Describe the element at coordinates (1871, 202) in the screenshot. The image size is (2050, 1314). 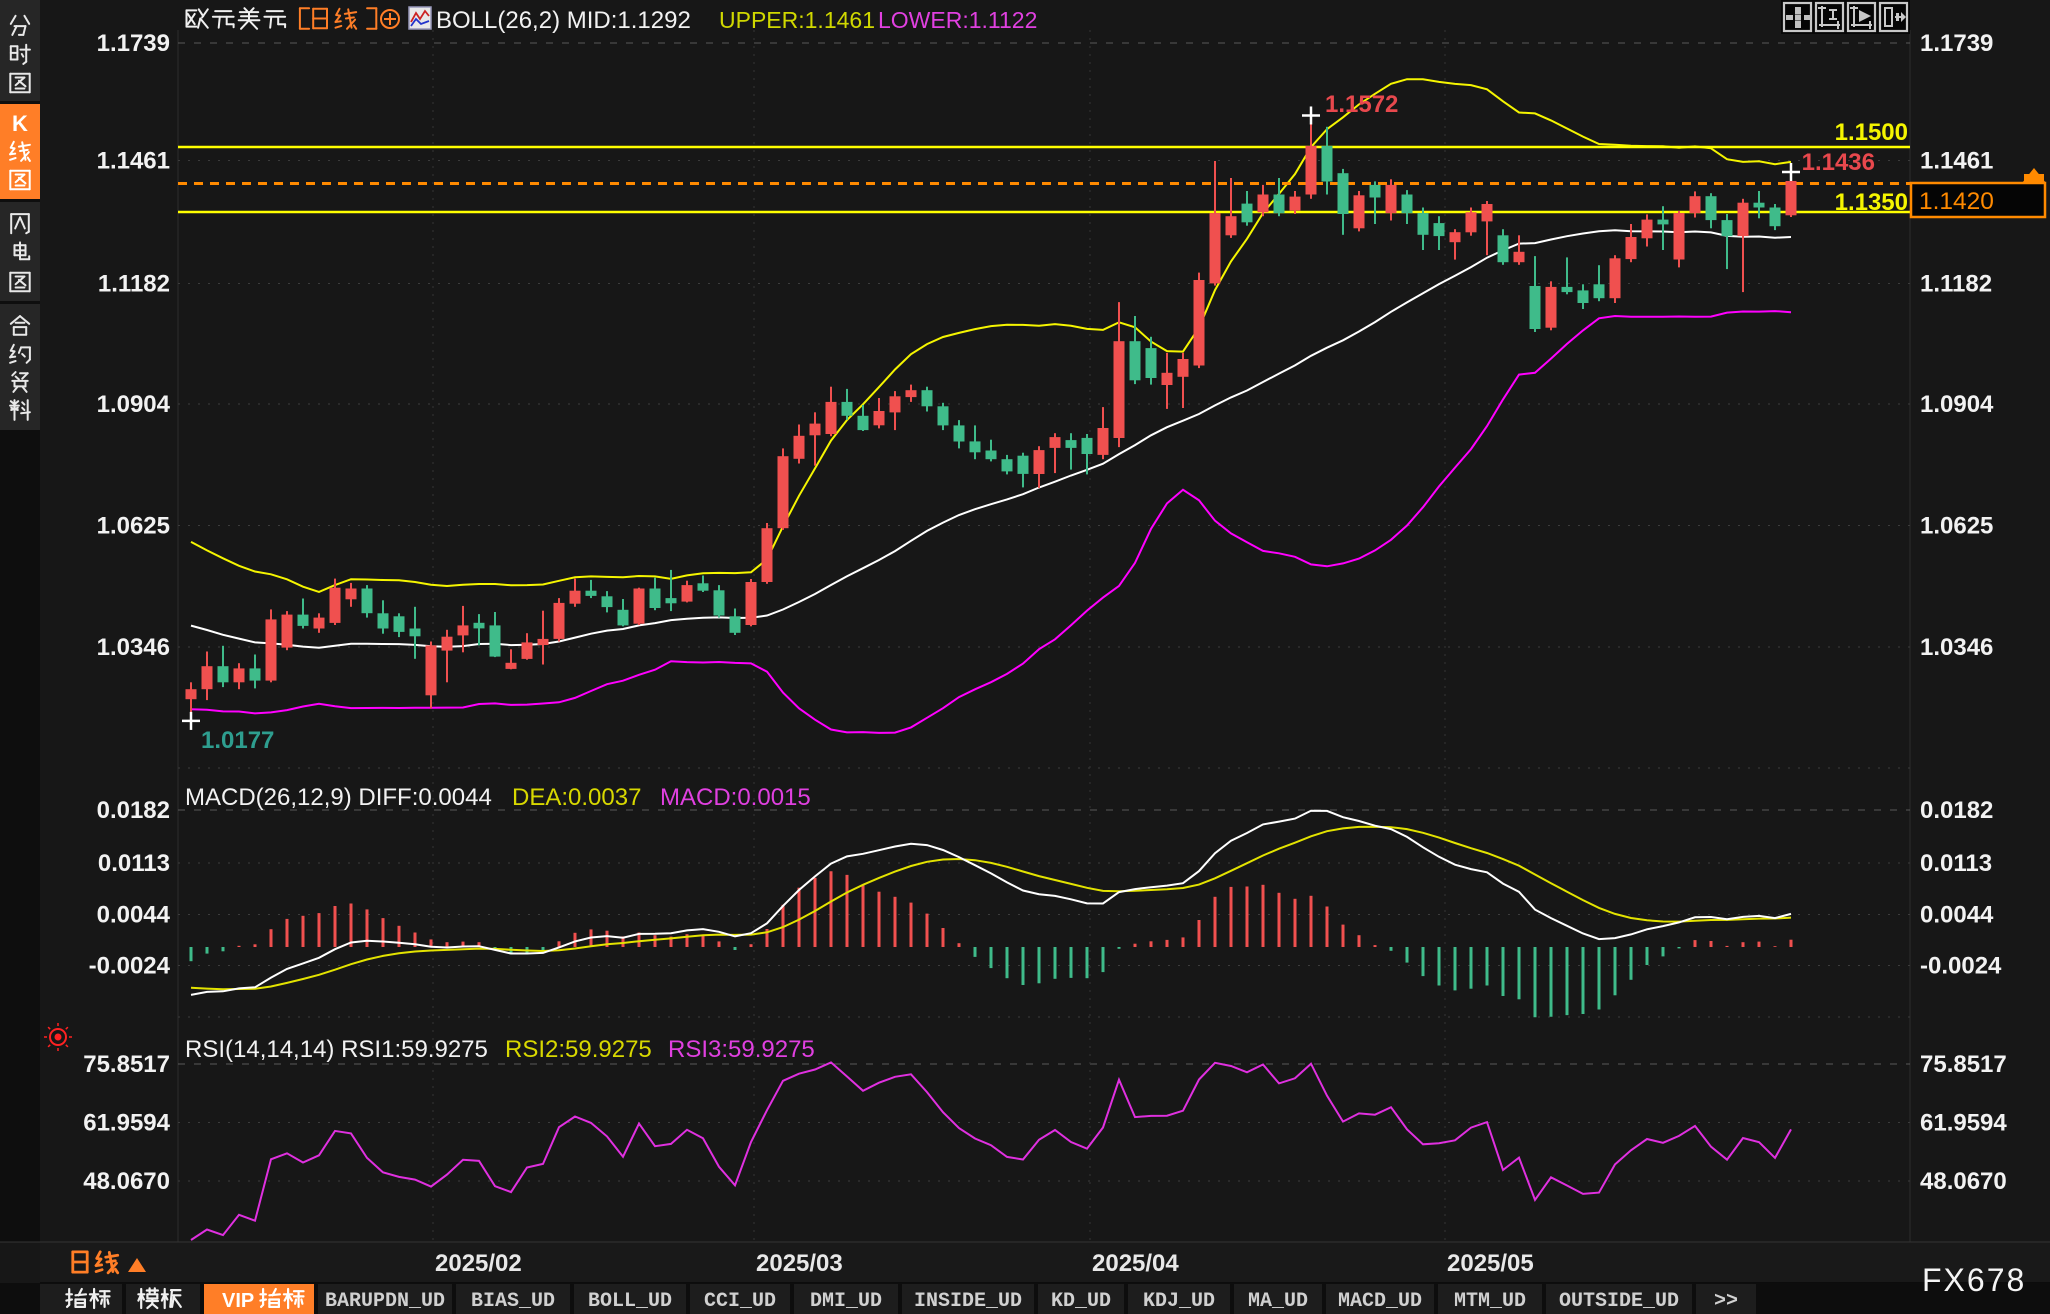
I see `svg-text: 1.1350` at that location.